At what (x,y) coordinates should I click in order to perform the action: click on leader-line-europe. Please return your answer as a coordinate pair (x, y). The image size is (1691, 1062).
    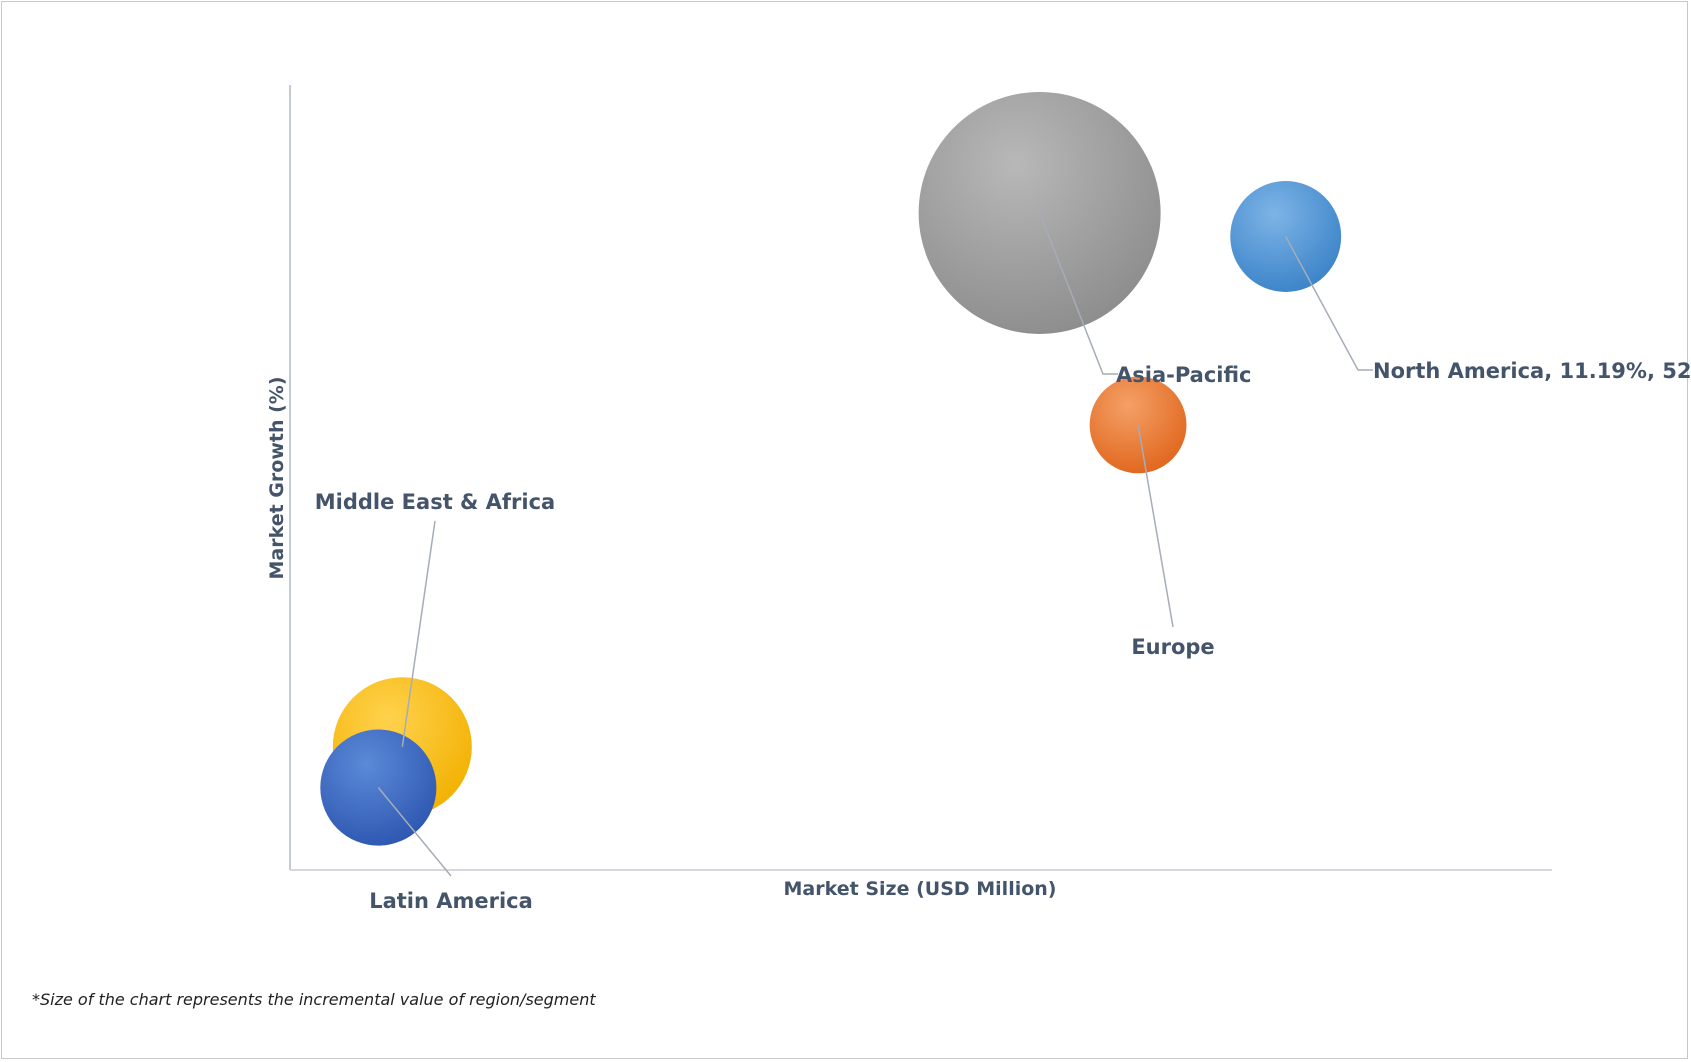
    Looking at the image, I should click on (1155, 526).